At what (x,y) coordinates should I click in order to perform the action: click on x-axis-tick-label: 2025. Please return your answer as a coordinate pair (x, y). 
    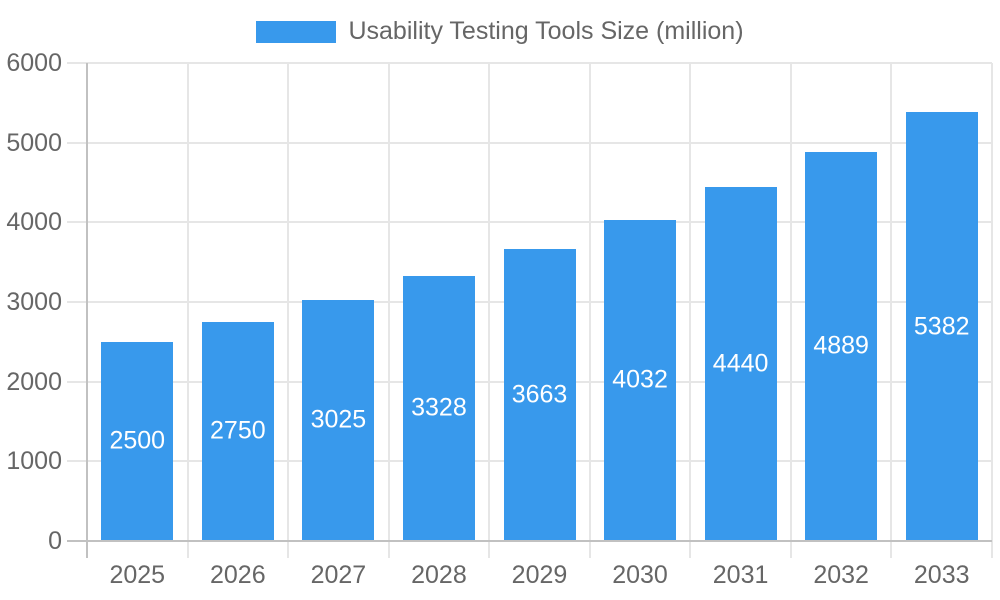
    Looking at the image, I should click on (137, 575).